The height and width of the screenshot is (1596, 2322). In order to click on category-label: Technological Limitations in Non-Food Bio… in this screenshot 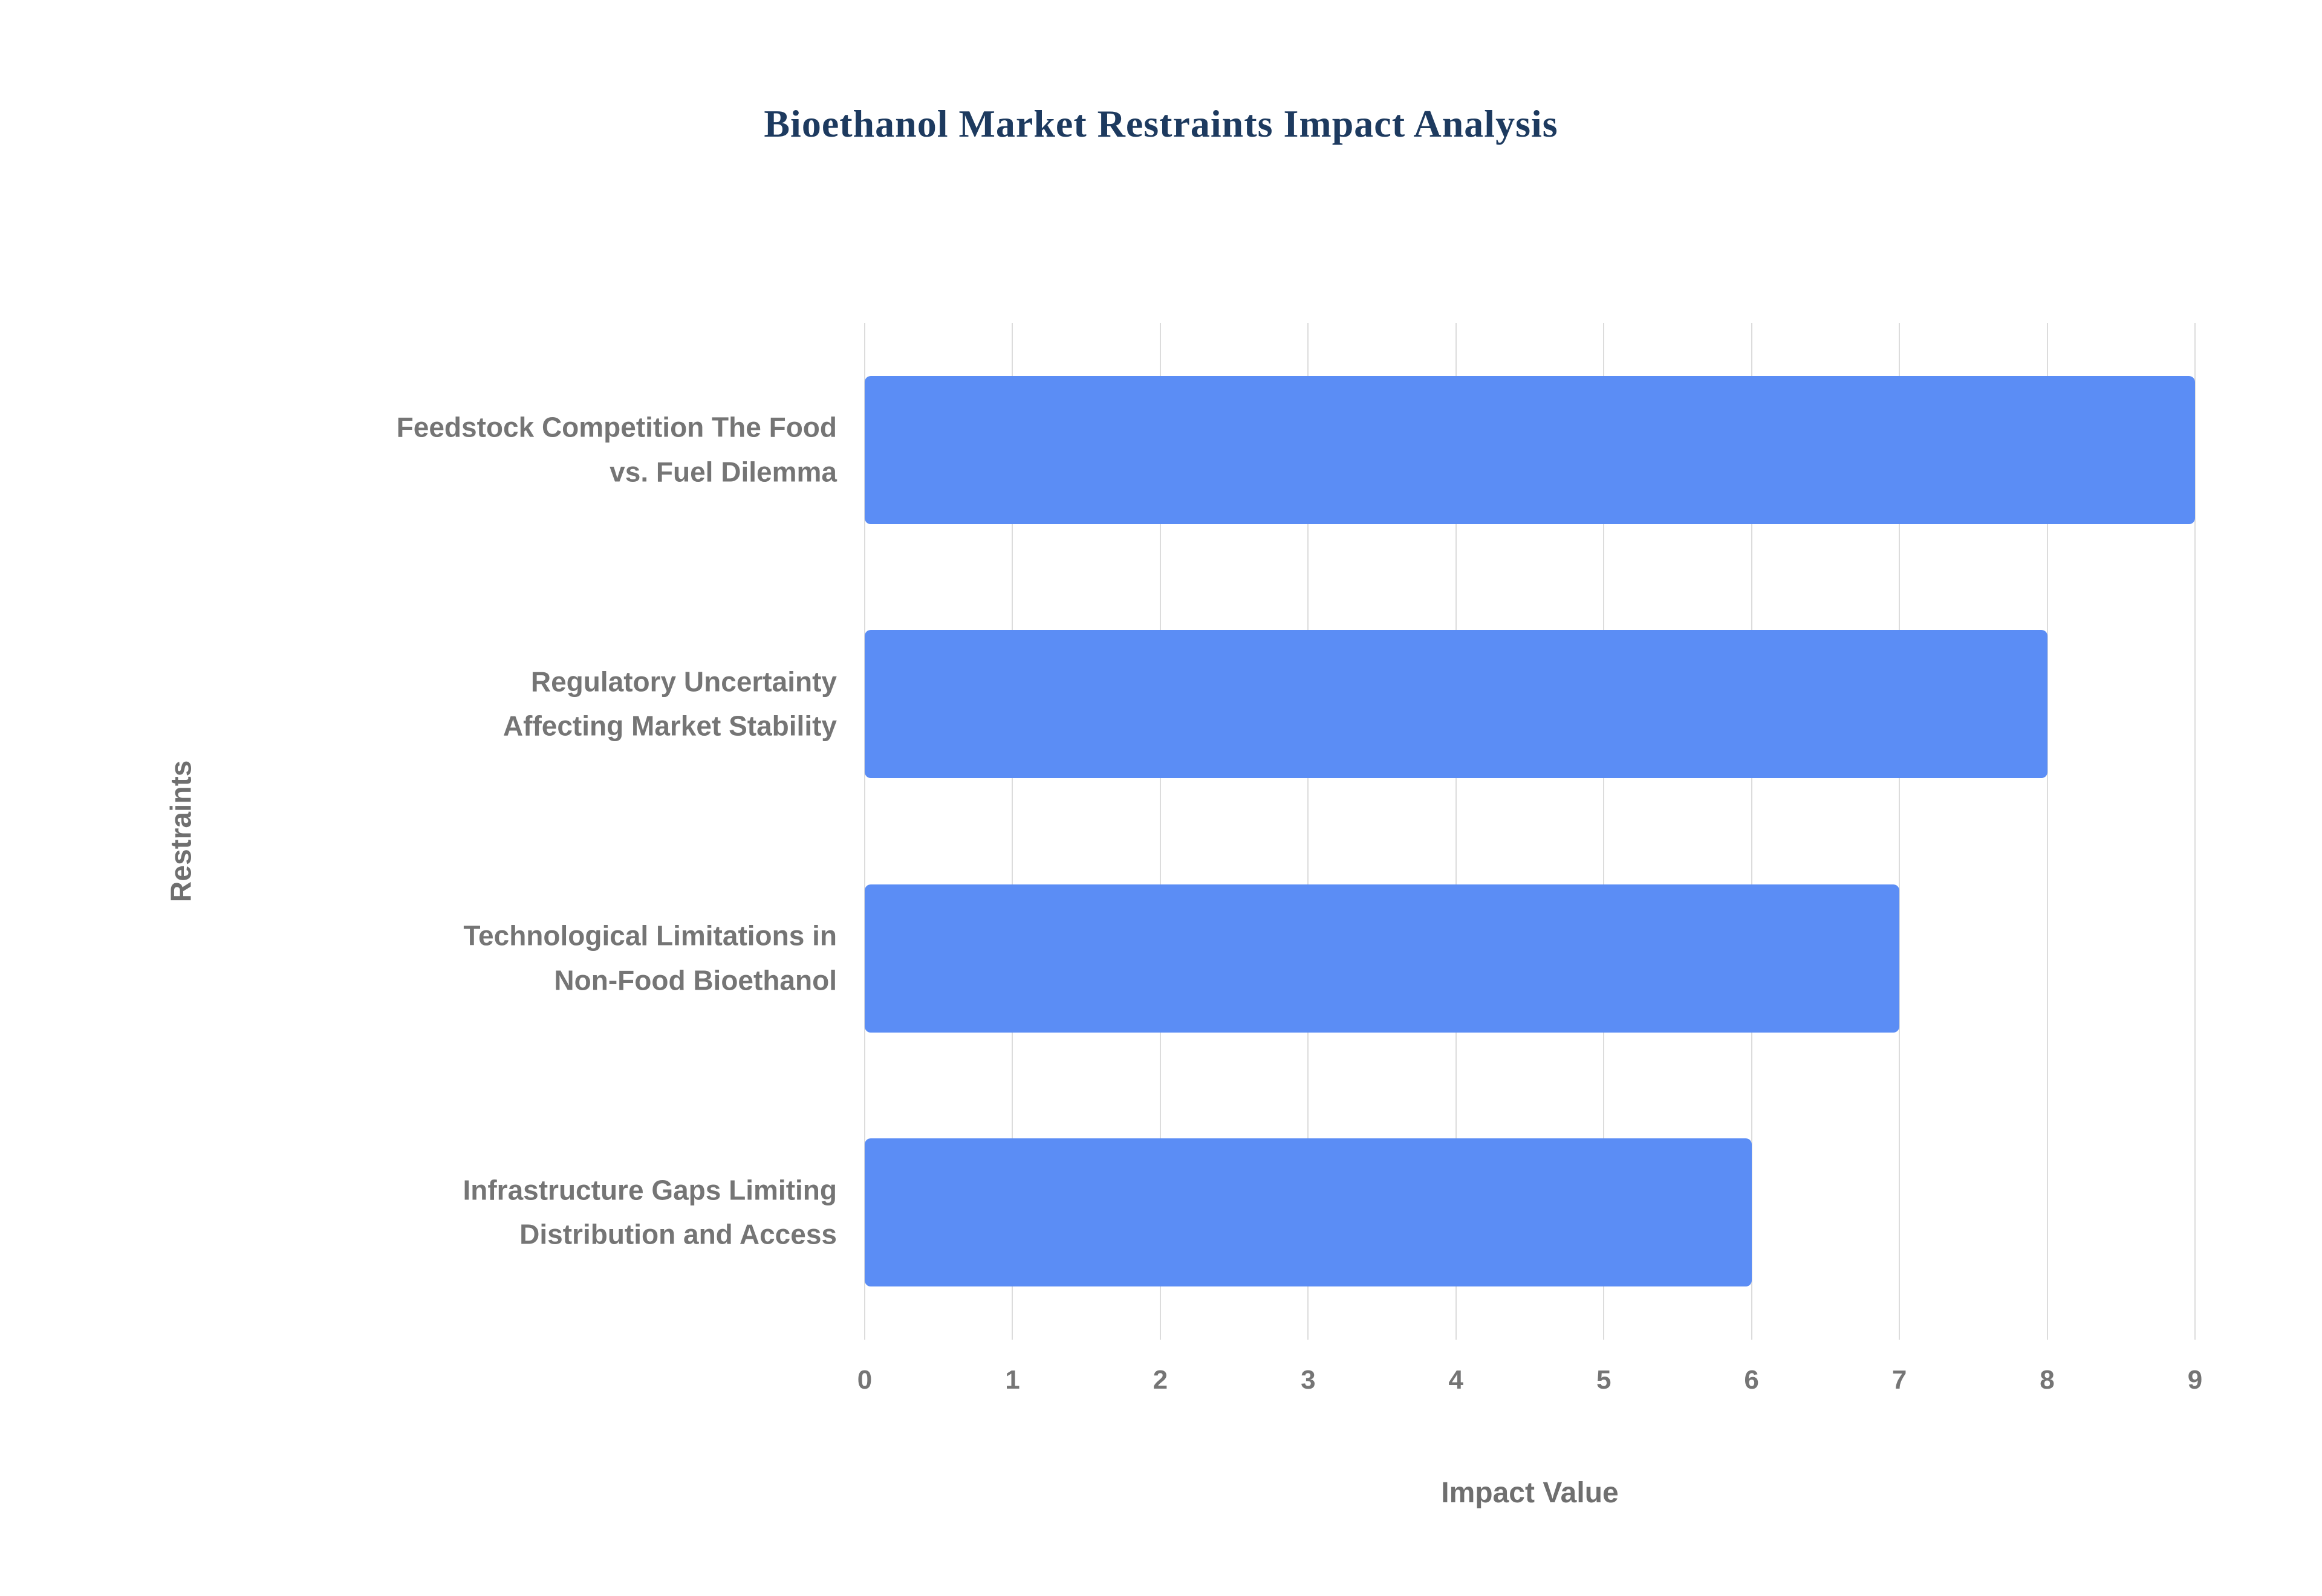, I will do `click(650, 958)`.